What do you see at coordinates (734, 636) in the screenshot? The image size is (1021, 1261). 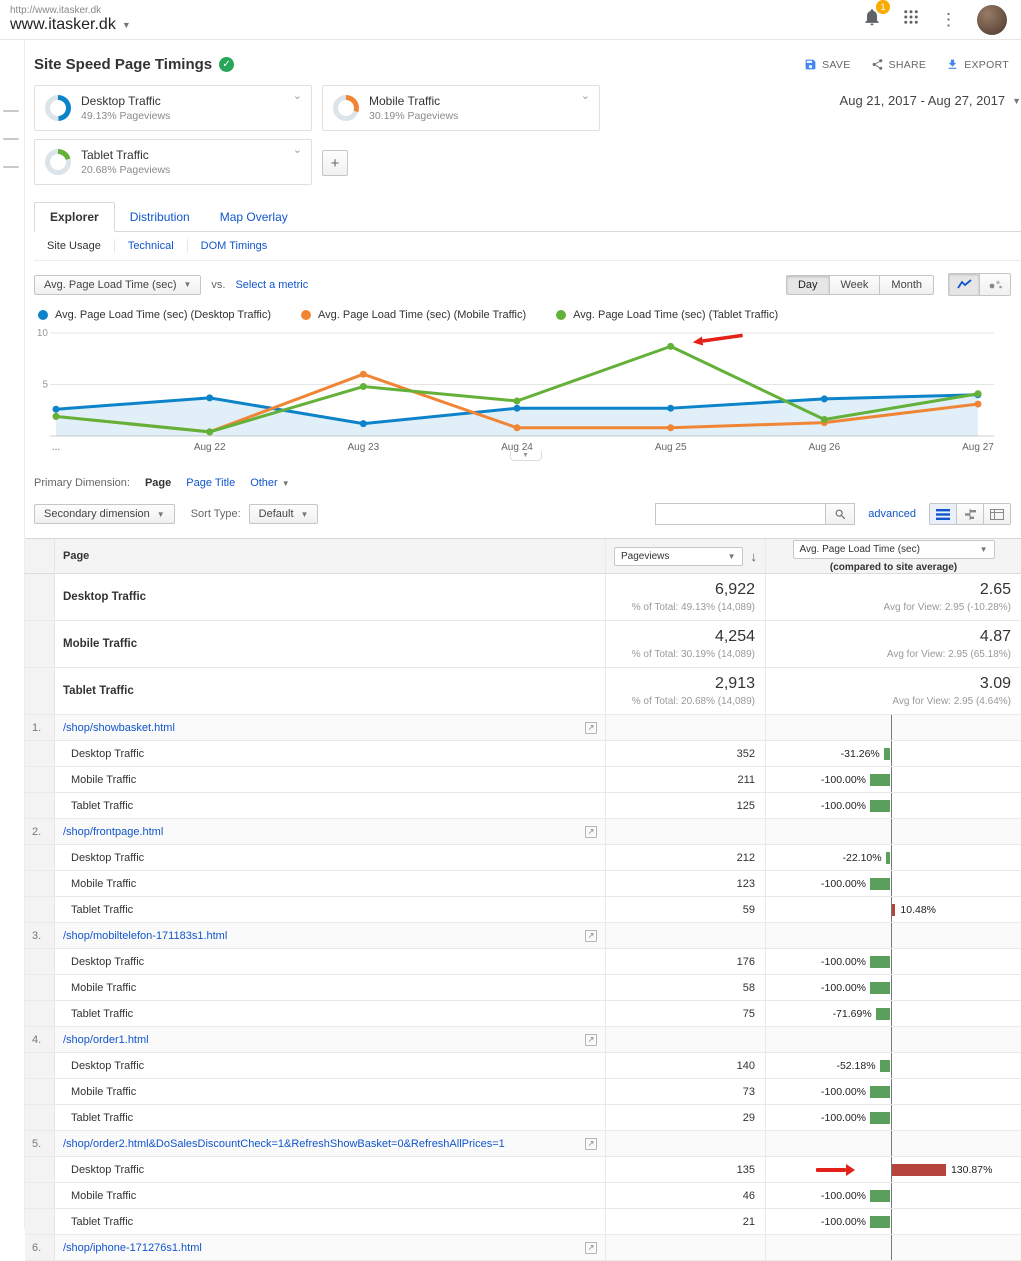 I see `summary-pageviews-value: 4,254` at bounding box center [734, 636].